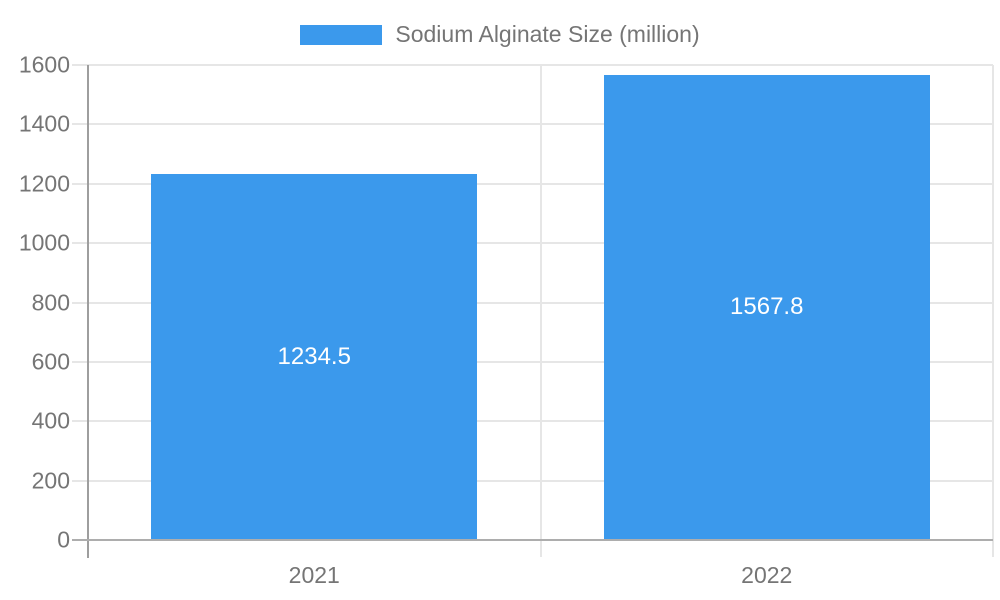 The image size is (1000, 600). Describe the element at coordinates (63, 539) in the screenshot. I see `y-axis-tick-label: 0` at that location.